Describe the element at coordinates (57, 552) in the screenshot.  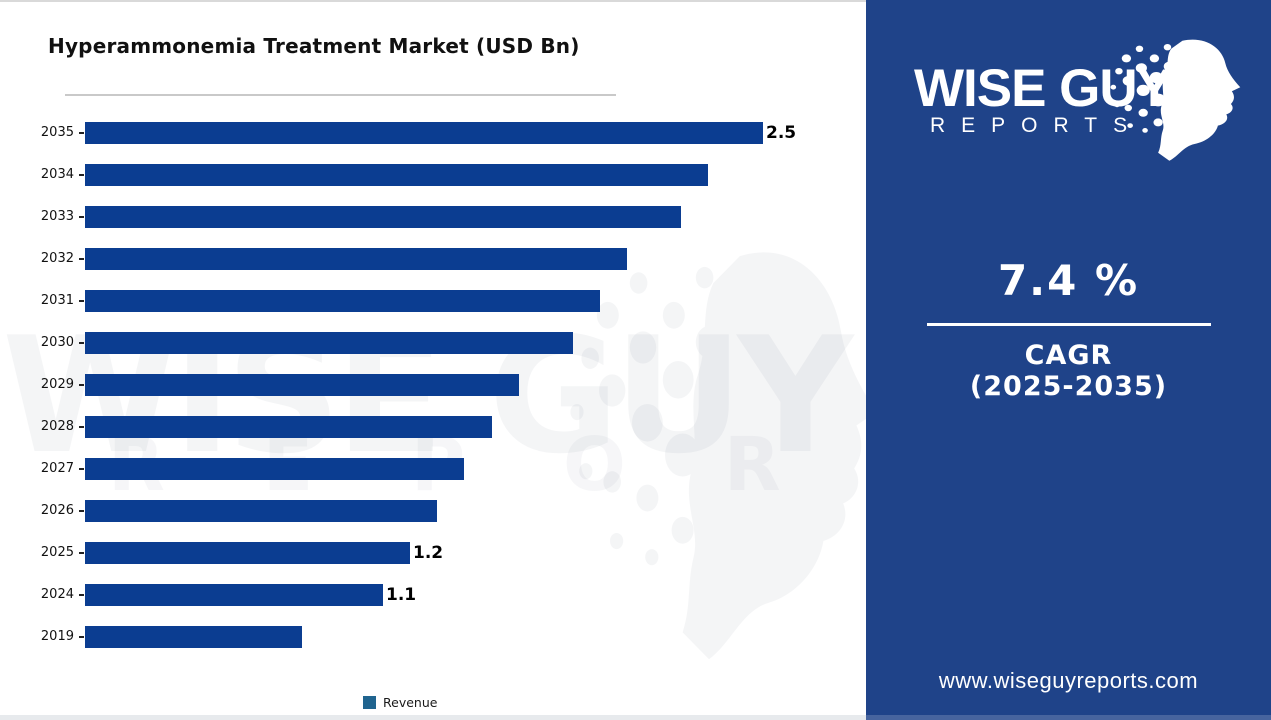
I see `y-axis-label: 2025` at that location.